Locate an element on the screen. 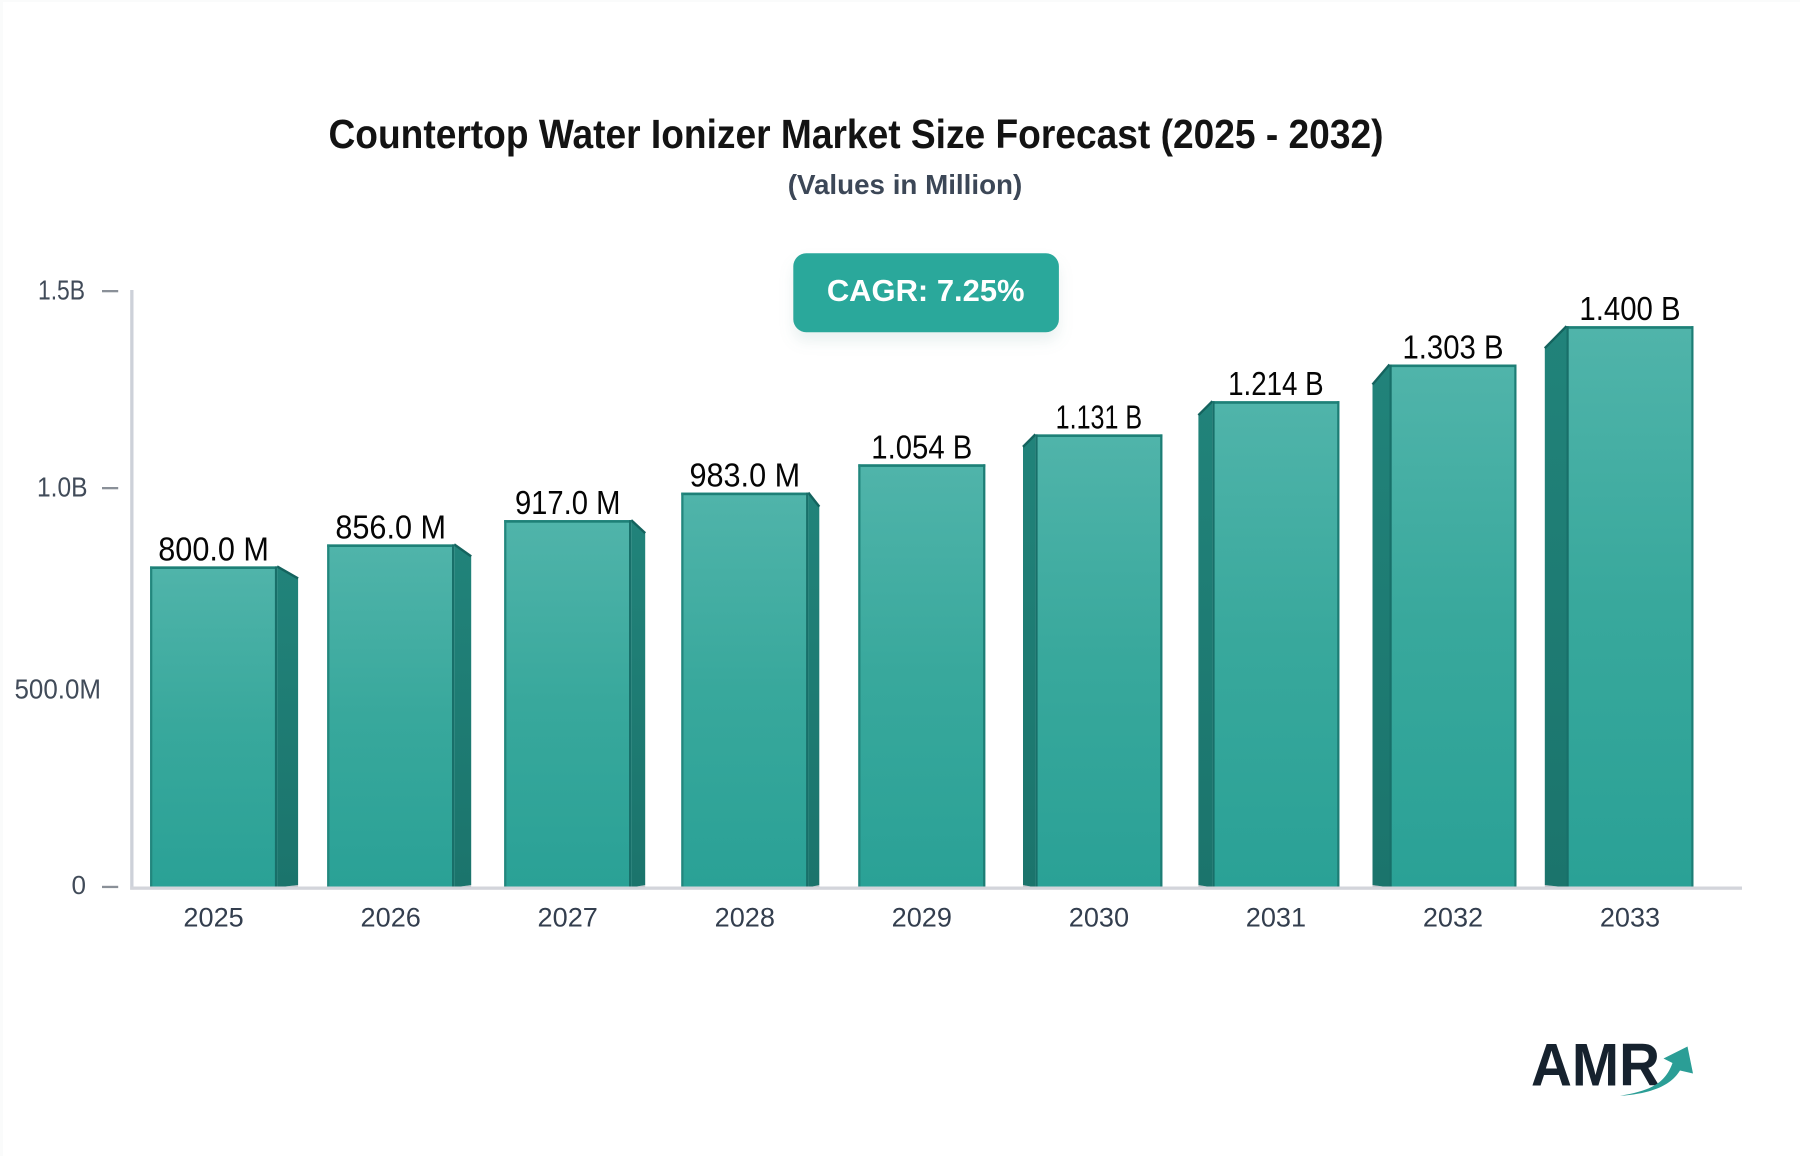 Image resolution: width=1800 pixels, height=1156 pixels. svg-text: 1.400 B is located at coordinates (1629, 309).